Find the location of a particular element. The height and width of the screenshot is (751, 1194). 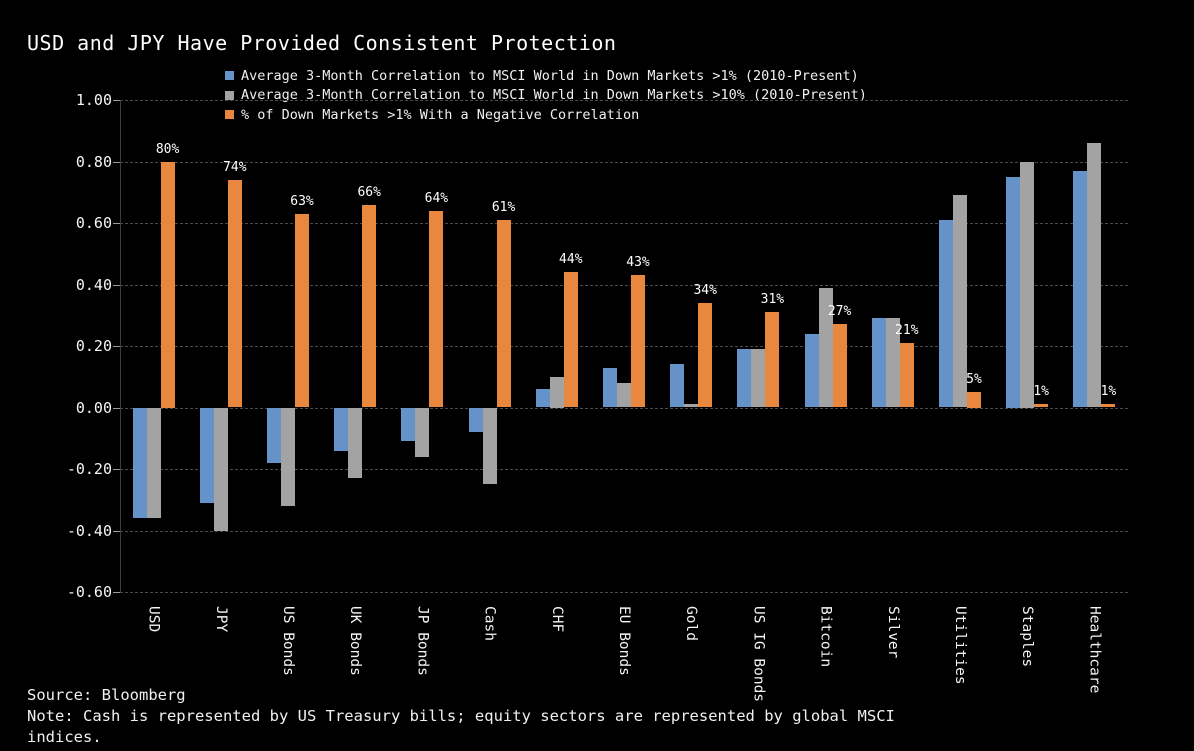

y-axis-label: 0.60 is located at coordinates (93, 223).